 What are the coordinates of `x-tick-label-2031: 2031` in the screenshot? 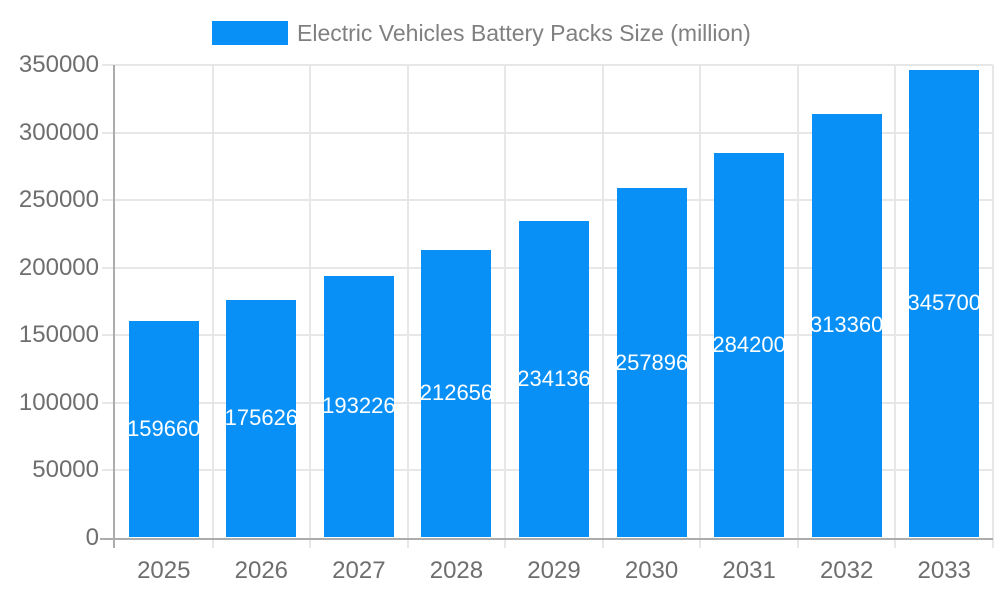 It's located at (749, 570).